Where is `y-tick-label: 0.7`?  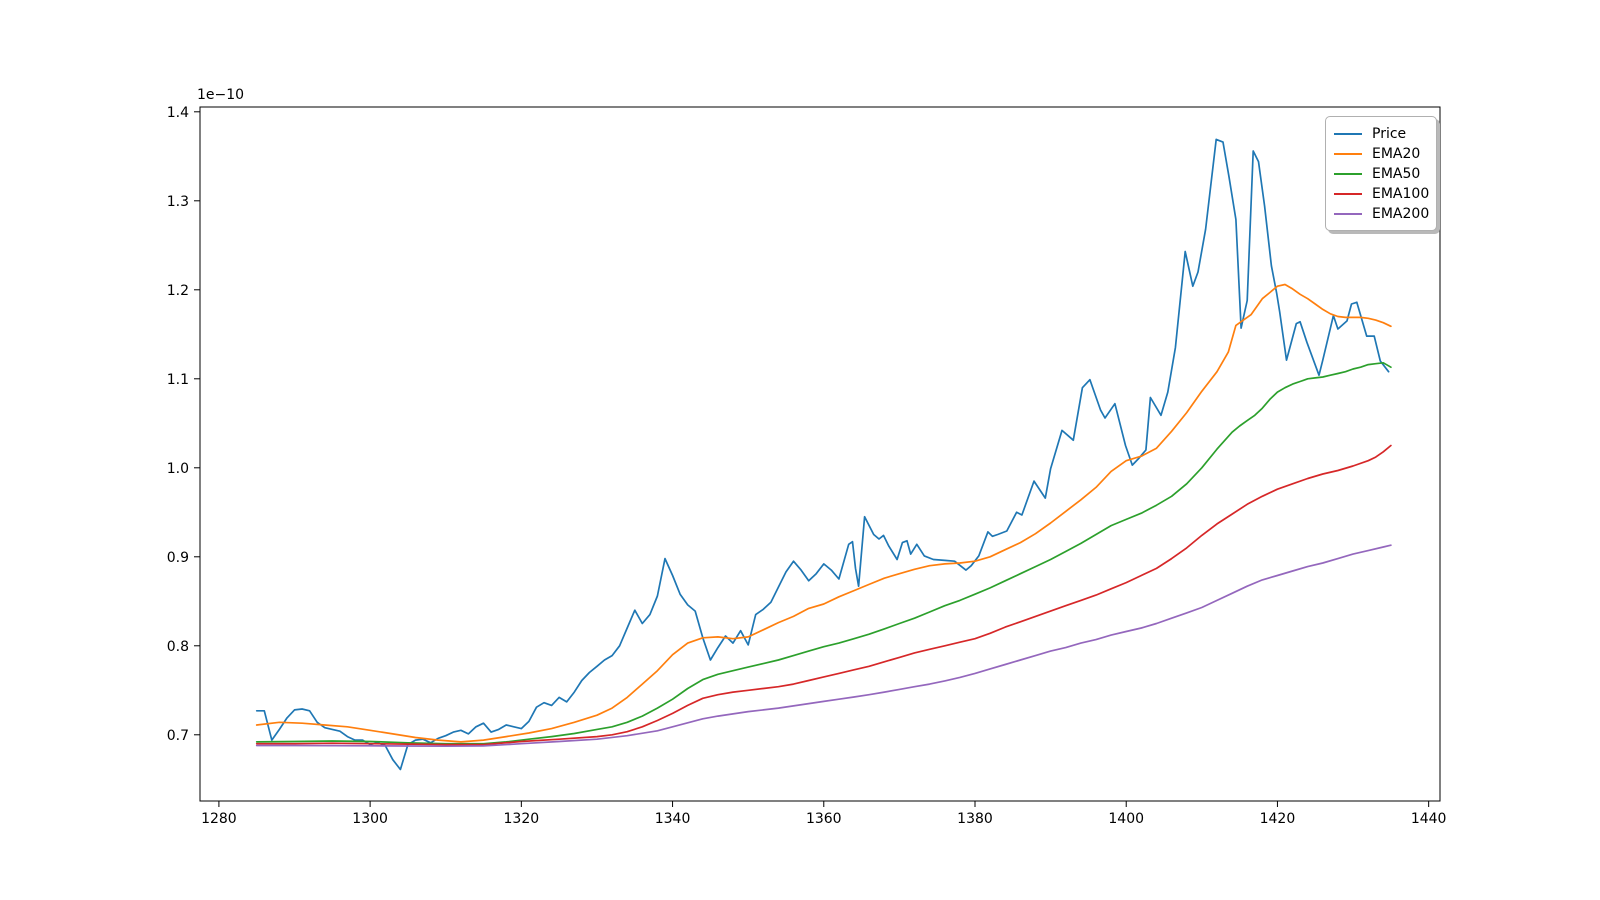
y-tick-label: 0.7 is located at coordinates (178, 736).